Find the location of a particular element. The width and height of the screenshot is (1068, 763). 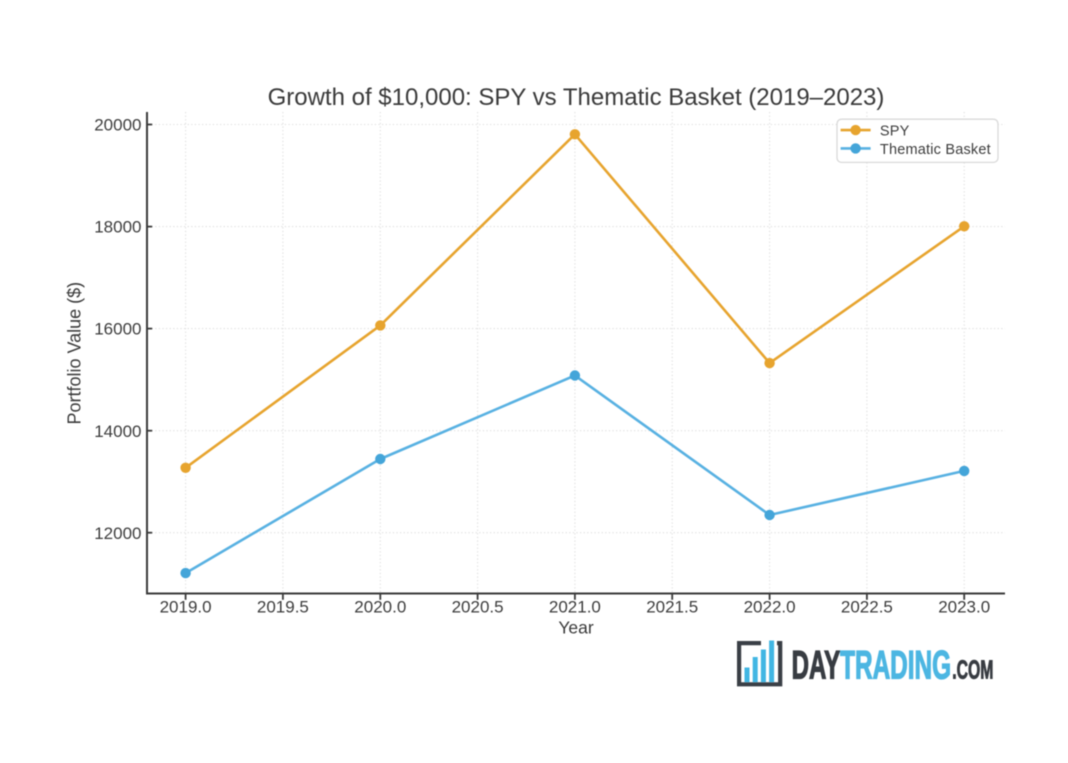

svg-text: 2020.5 is located at coordinates (478, 607).